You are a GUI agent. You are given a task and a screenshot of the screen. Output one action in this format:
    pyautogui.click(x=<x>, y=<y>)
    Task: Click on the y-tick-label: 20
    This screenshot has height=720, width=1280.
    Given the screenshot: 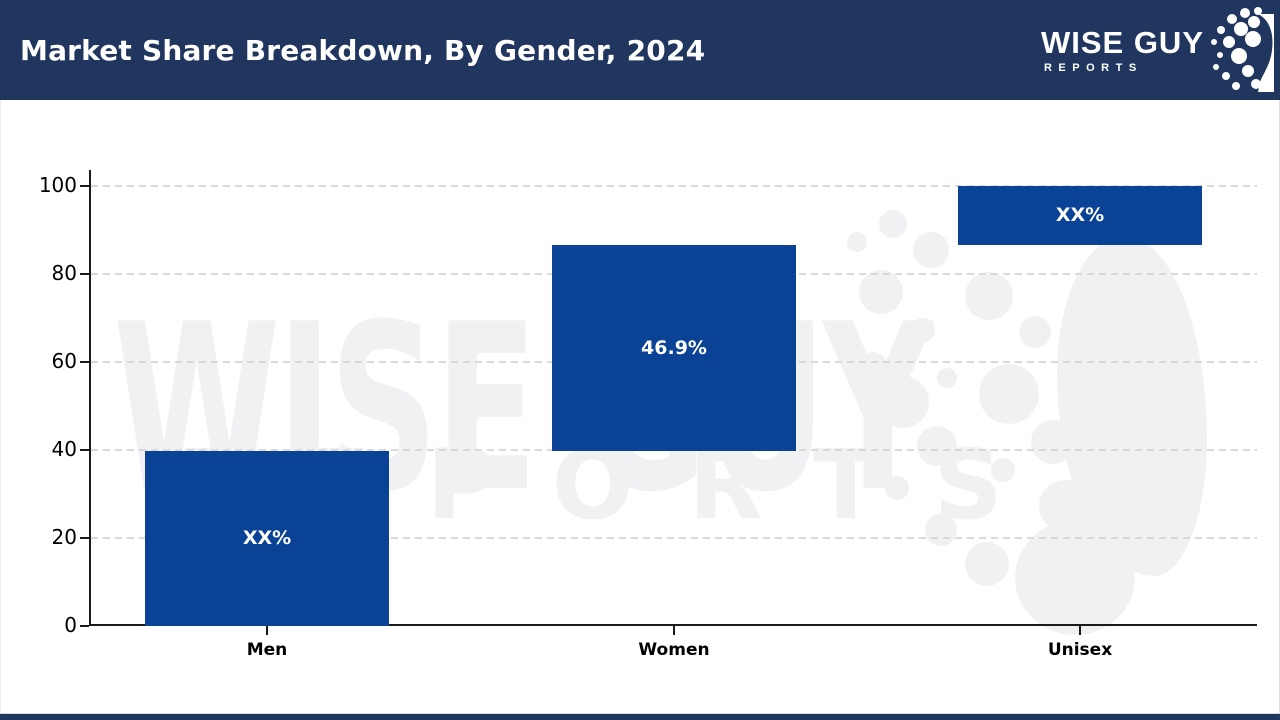 What is the action you would take?
    pyautogui.click(x=64, y=537)
    